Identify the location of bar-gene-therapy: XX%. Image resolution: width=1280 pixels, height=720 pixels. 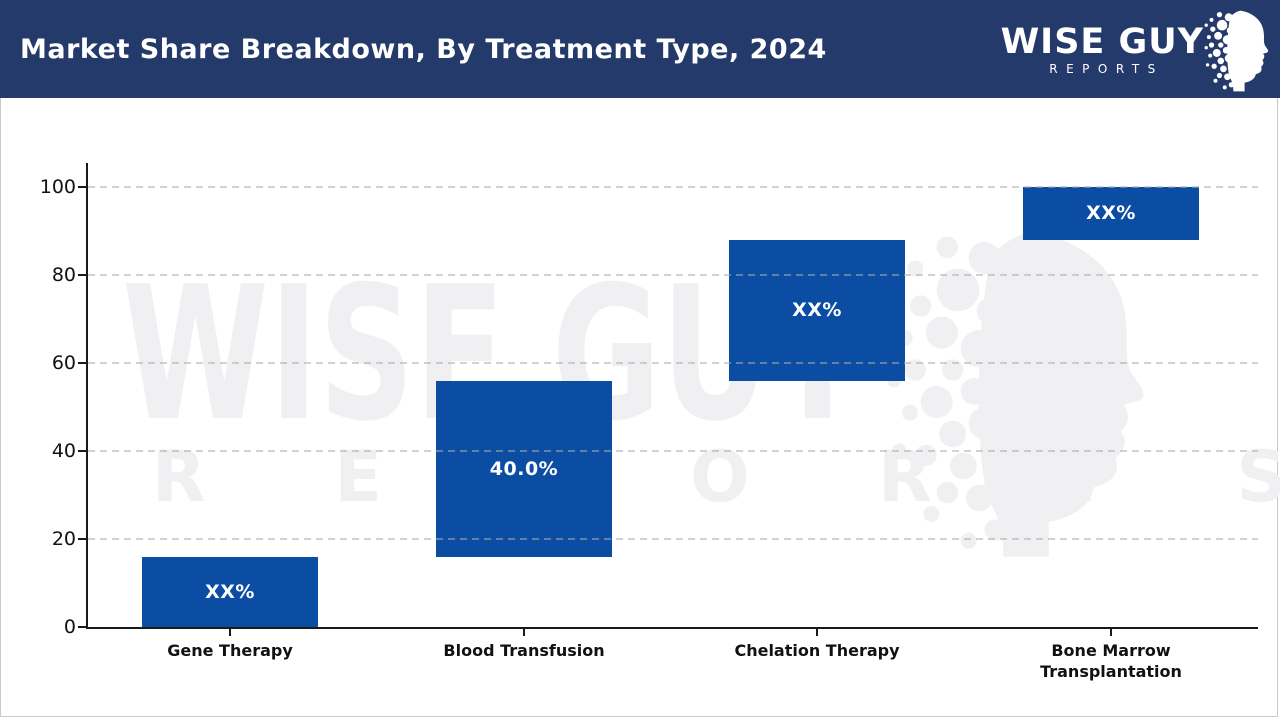
(230, 591).